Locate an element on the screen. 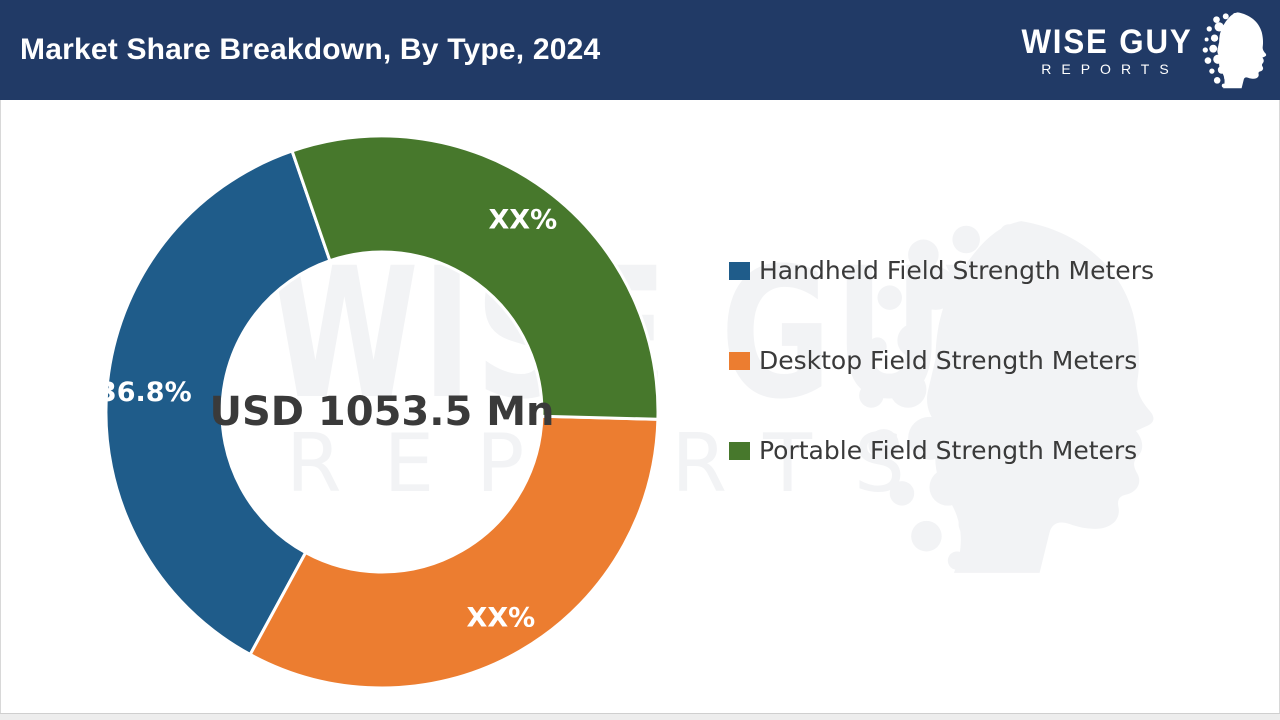 Image resolution: width=1280 pixels, height=720 pixels. footer-strip is located at coordinates (640, 716).